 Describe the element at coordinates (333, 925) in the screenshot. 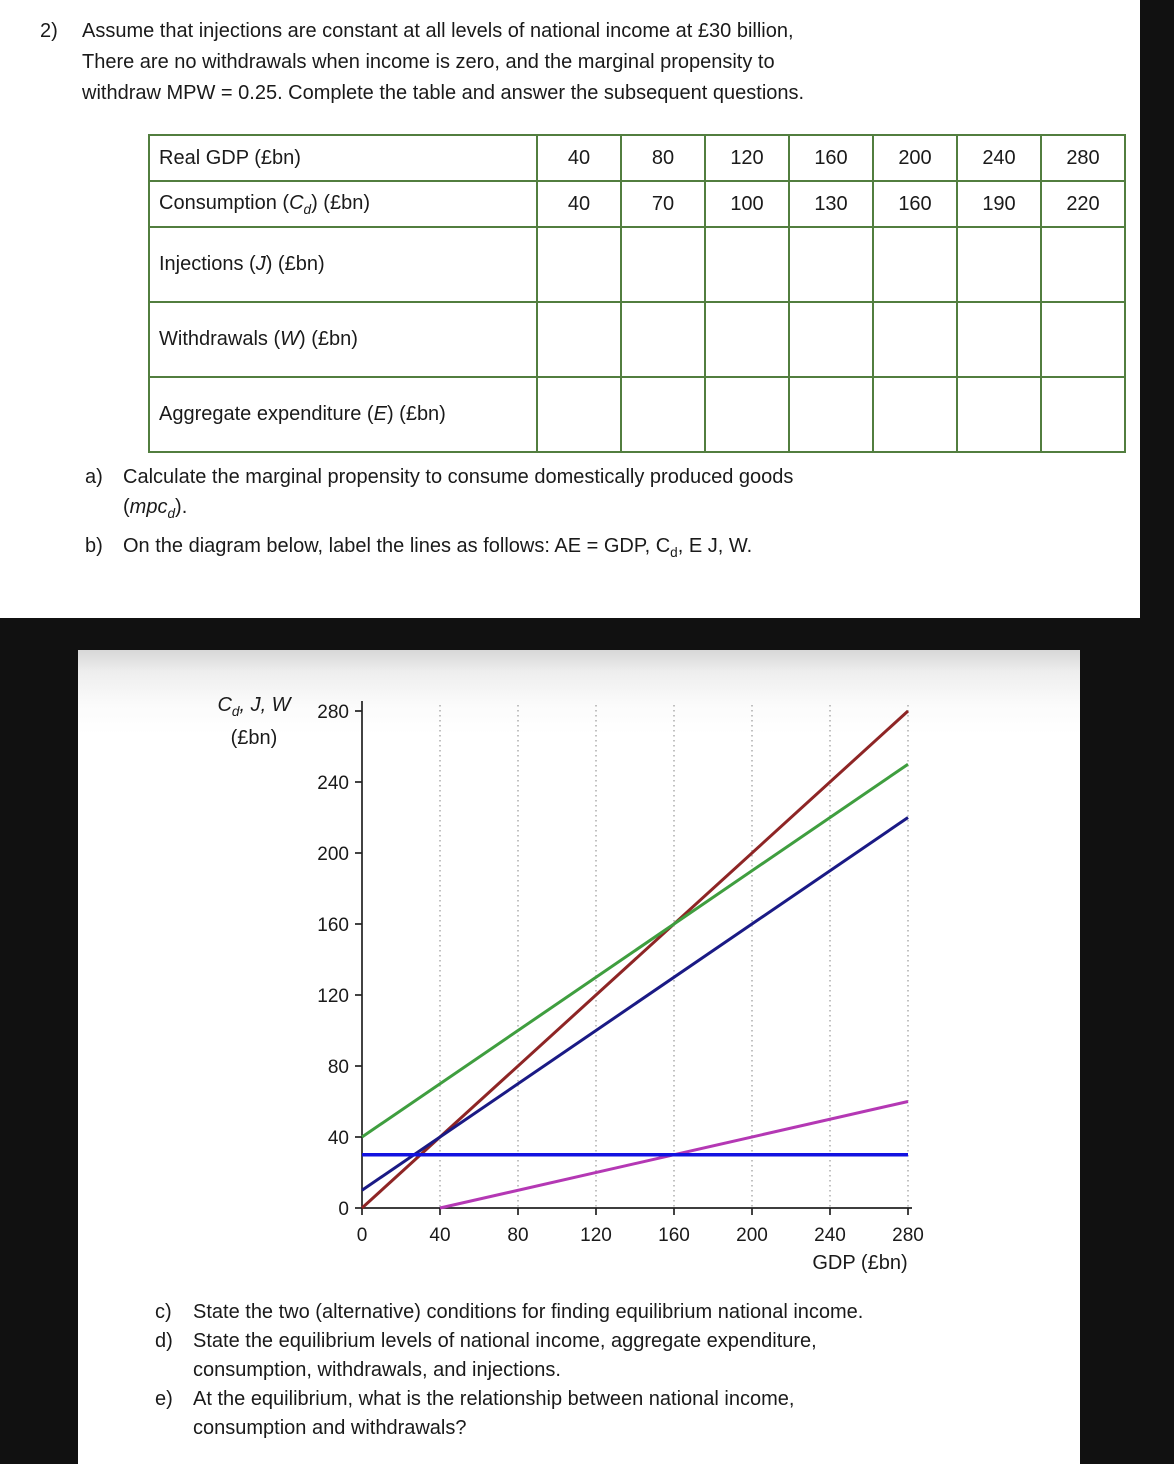

I see `y-tick-label: 160` at that location.